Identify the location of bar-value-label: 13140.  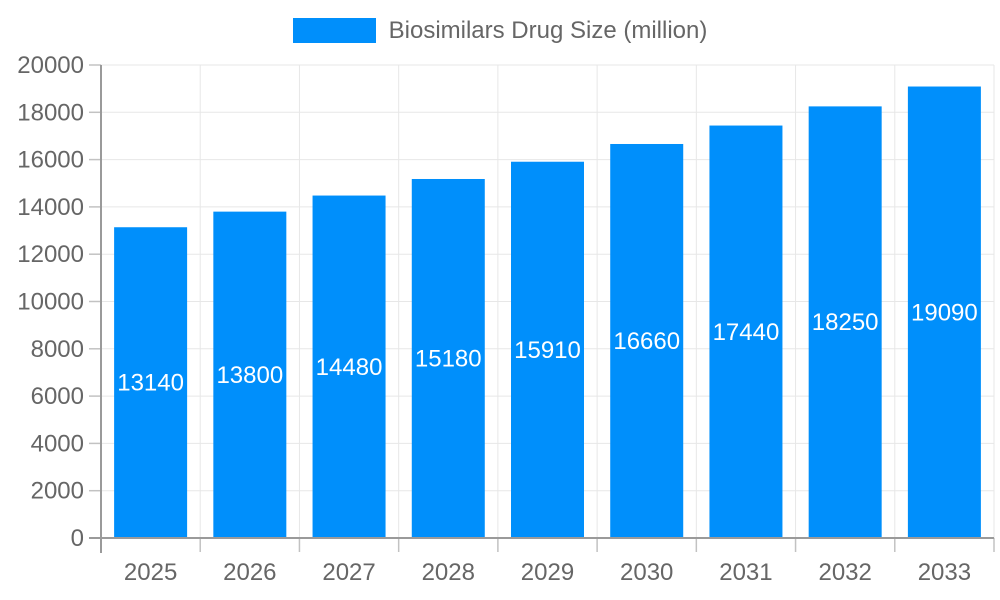
(150, 383).